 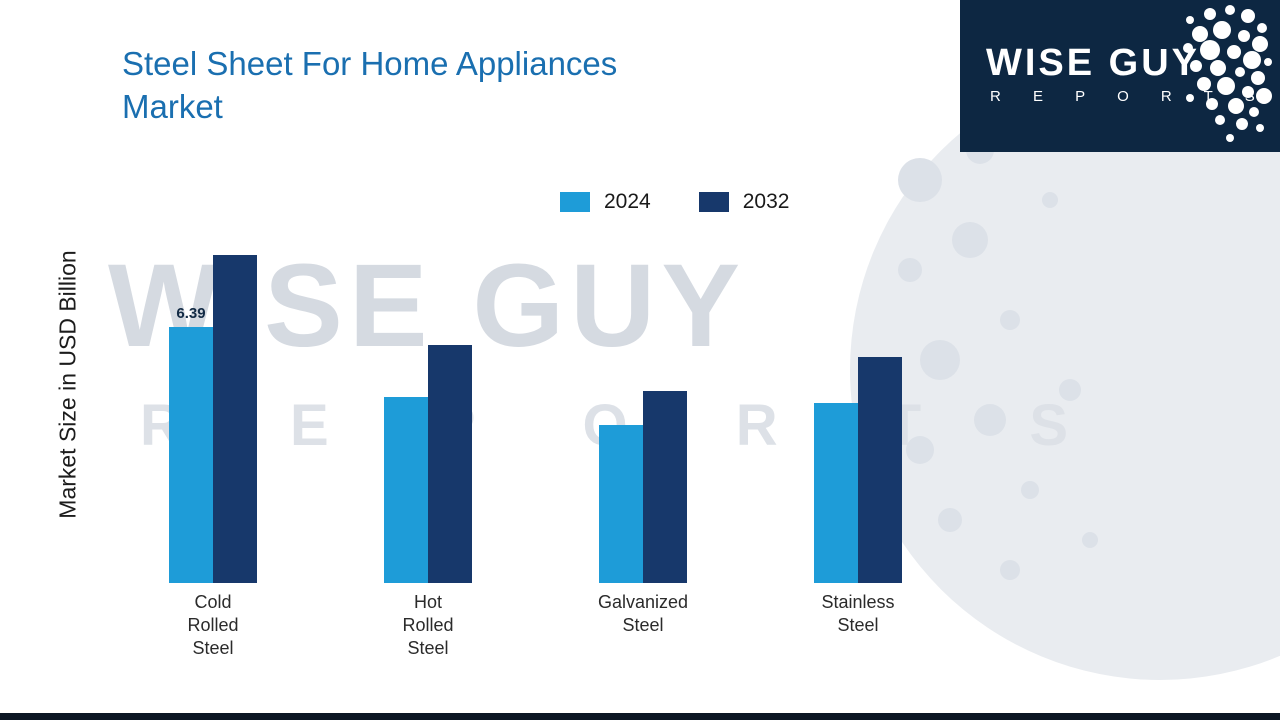 I want to click on chart-legend: 2024 2032, so click(x=674, y=202).